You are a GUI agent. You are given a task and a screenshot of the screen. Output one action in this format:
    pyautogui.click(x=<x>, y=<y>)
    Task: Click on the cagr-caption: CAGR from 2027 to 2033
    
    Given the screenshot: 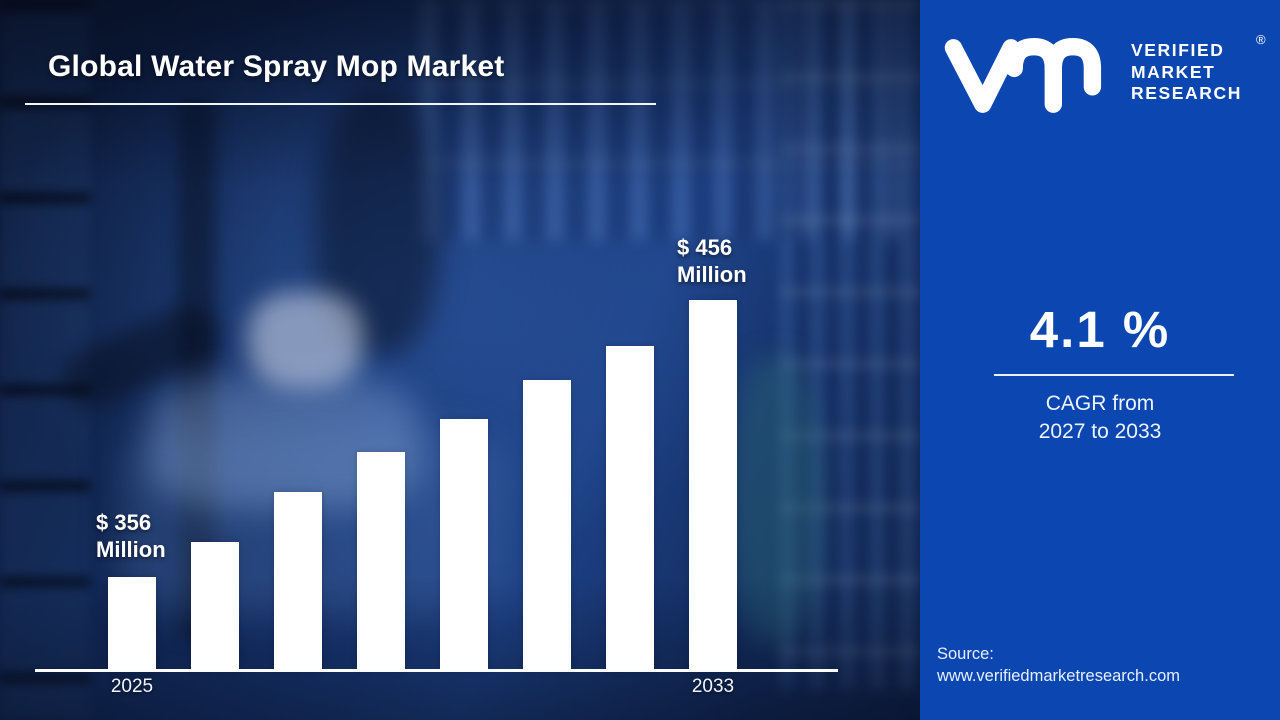 What is the action you would take?
    pyautogui.click(x=1100, y=418)
    